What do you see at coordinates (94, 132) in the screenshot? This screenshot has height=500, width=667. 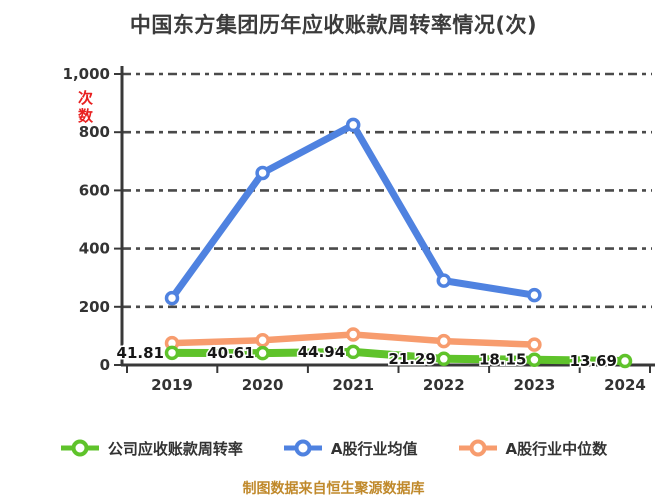 I see `y-axis-label: 800` at bounding box center [94, 132].